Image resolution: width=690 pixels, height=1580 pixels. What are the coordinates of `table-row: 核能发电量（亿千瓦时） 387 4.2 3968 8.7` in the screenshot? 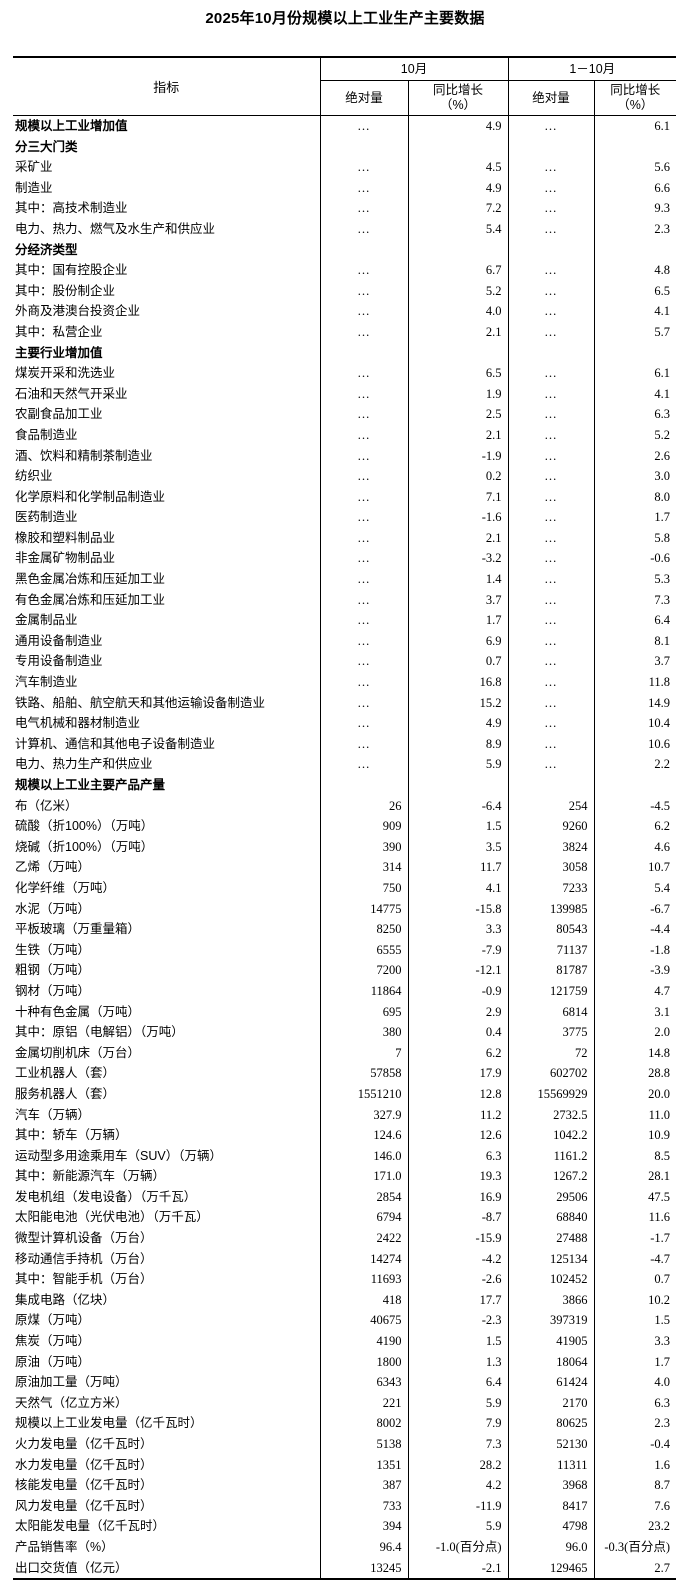 It's located at (345, 1485).